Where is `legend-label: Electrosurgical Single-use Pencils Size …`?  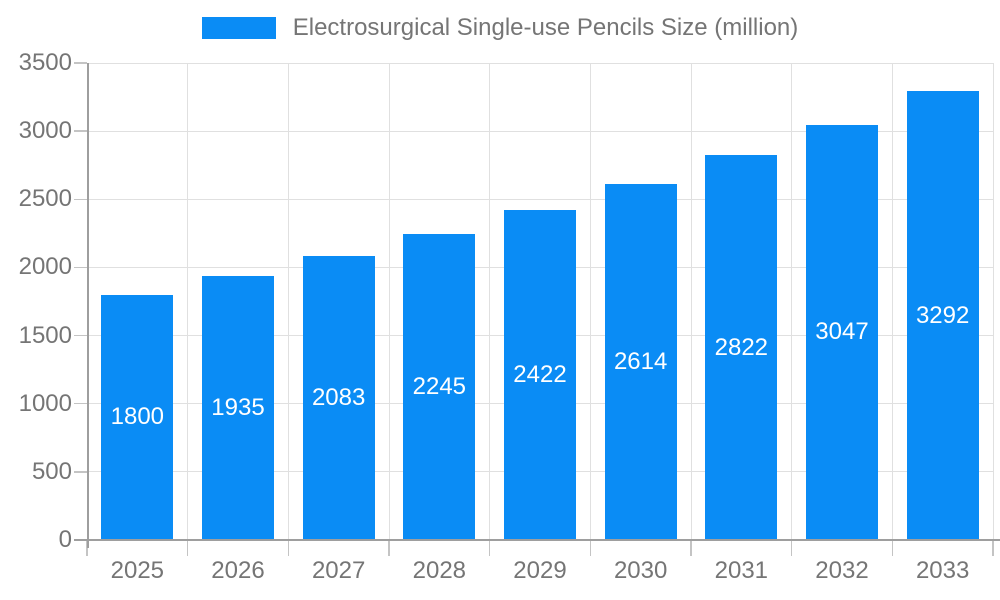 legend-label: Electrosurgical Single-use Pencils Size … is located at coordinates (545, 27).